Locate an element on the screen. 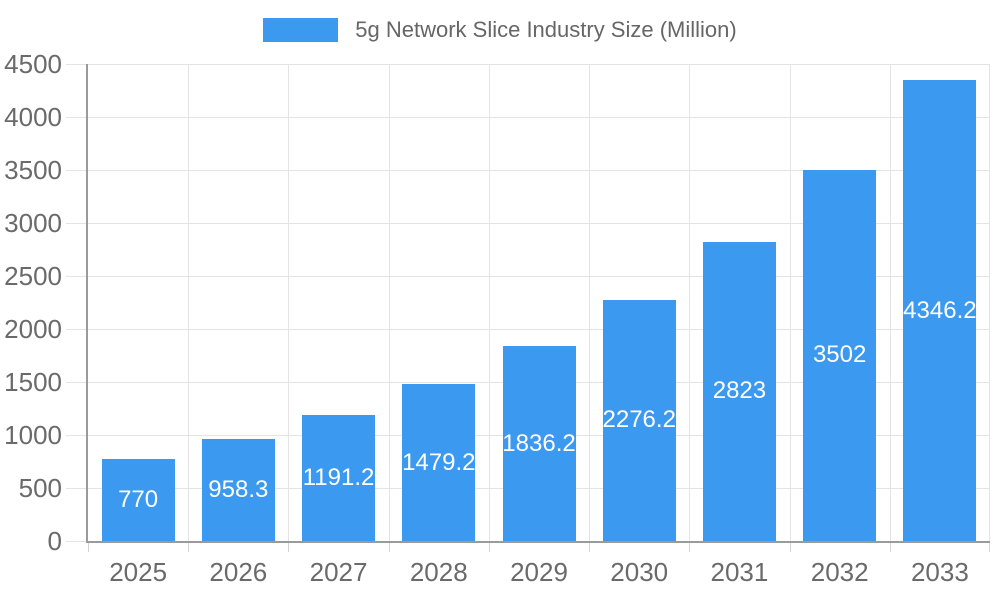  x-axis-tick-label: 2028 is located at coordinates (438, 572).